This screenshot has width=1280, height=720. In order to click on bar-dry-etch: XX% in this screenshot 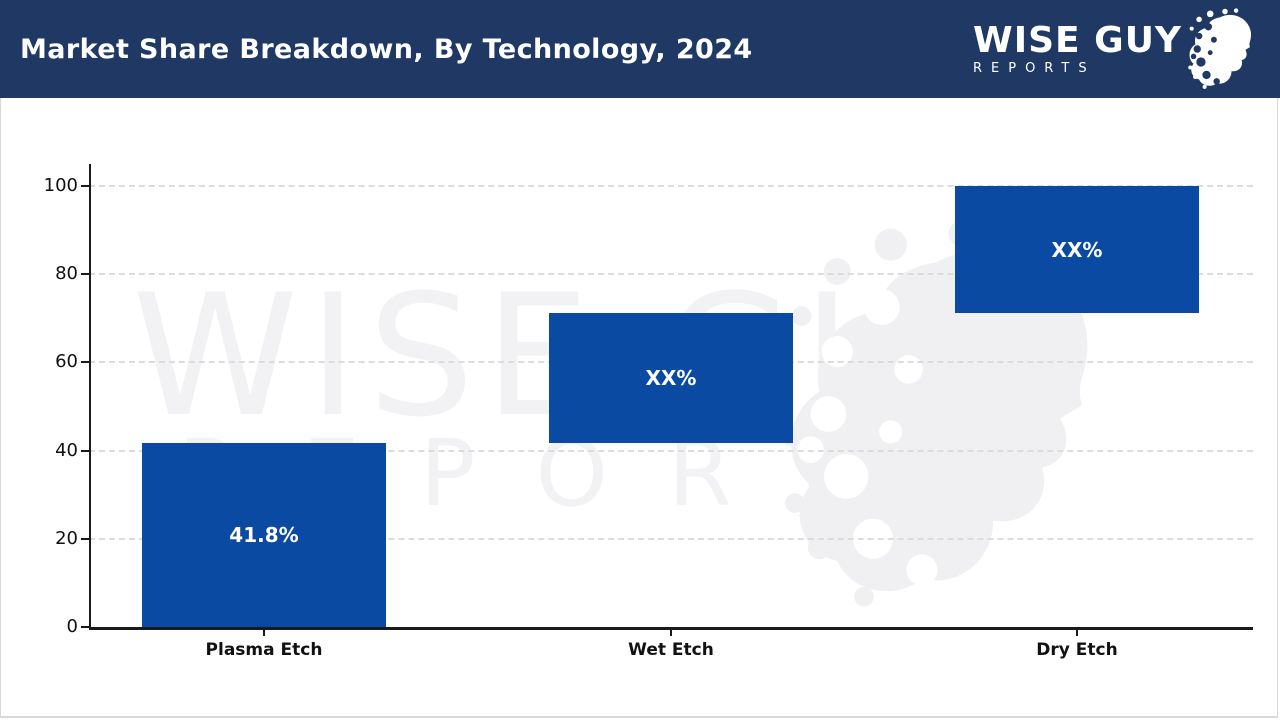, I will do `click(1077, 249)`.